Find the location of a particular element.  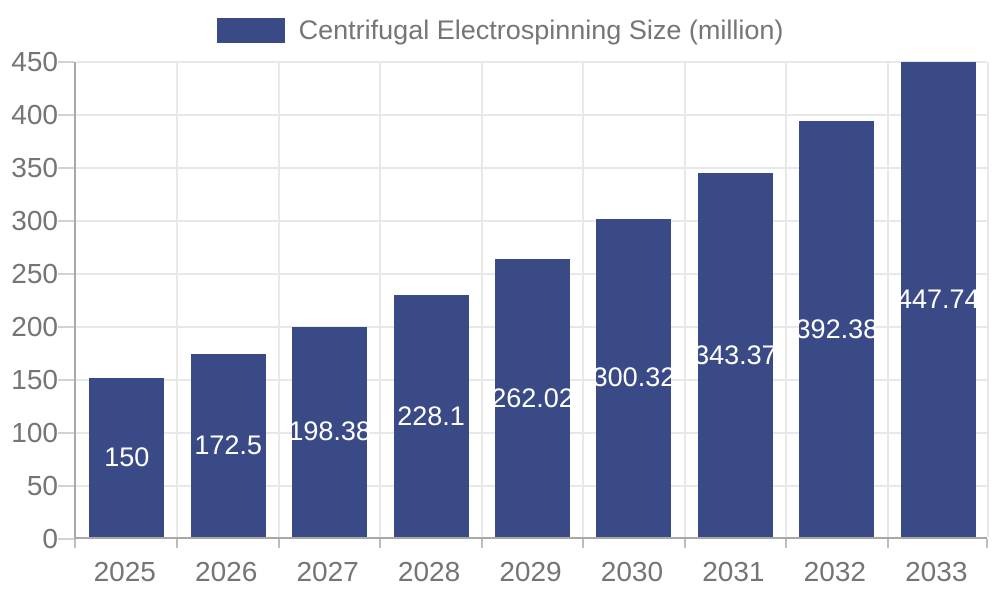

bar-value-label: 198.38 is located at coordinates (329, 431).